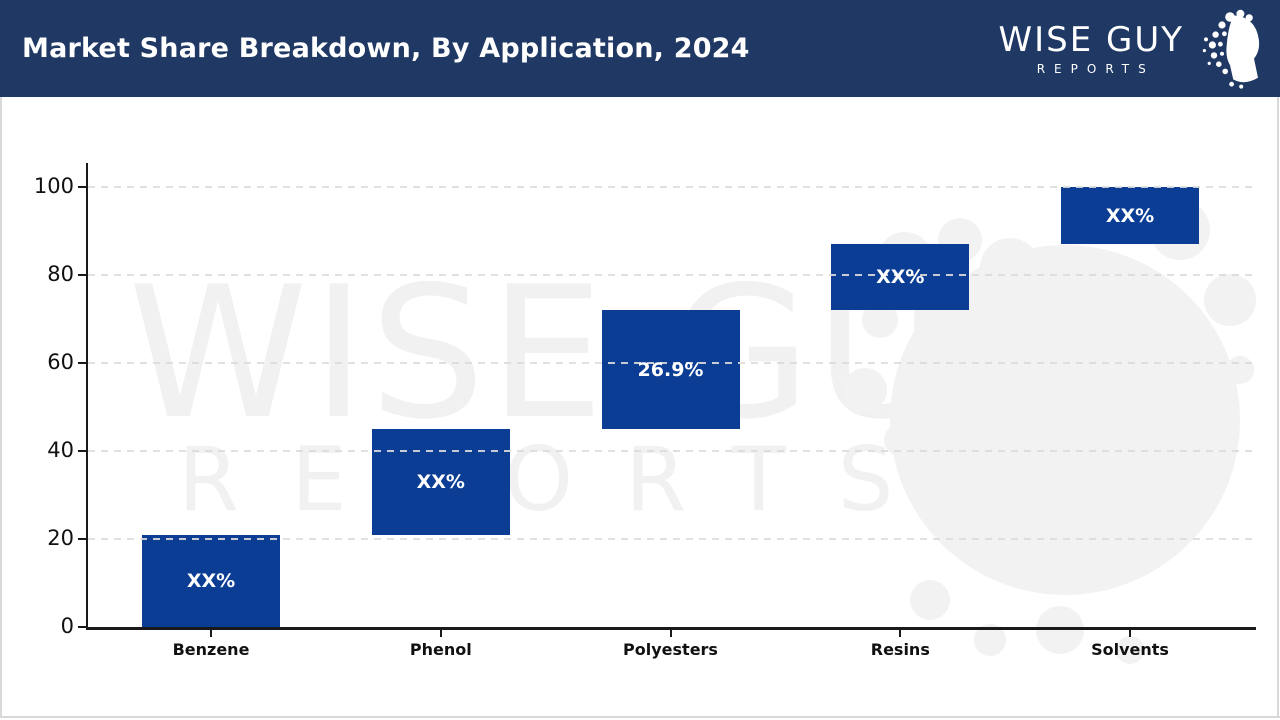  I want to click on brand-subtitle: REPORTS, so click(1095, 68).